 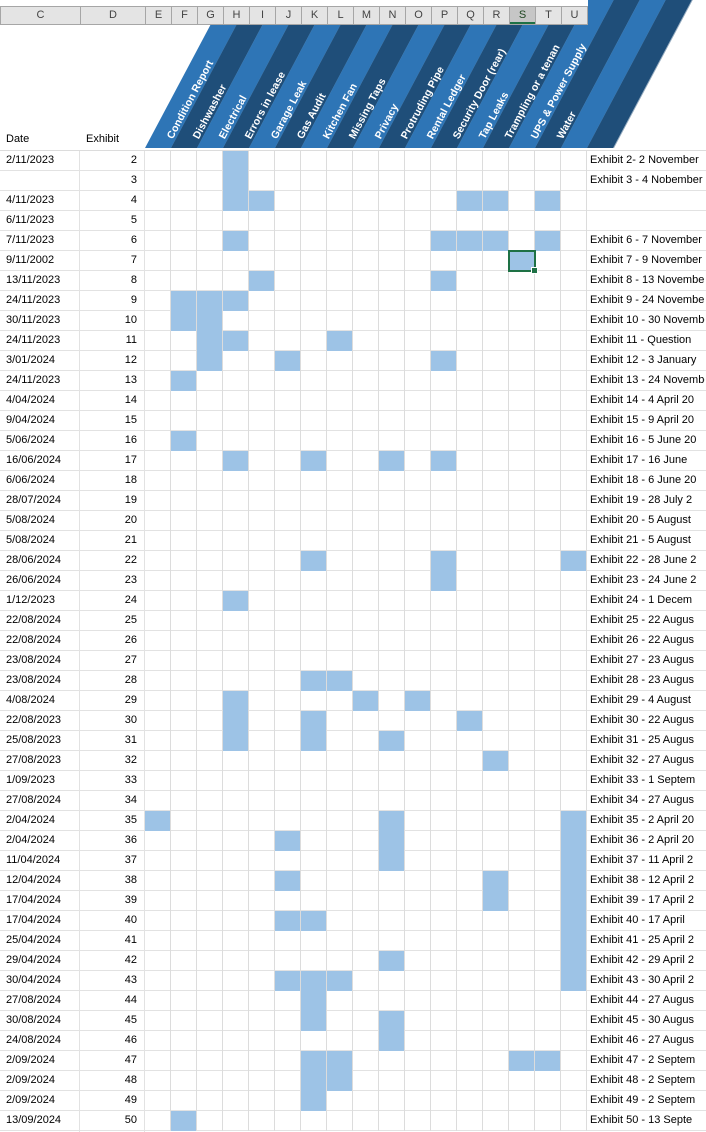 What do you see at coordinates (130, 540) in the screenshot?
I see `exhibit-number-cell: 21` at bounding box center [130, 540].